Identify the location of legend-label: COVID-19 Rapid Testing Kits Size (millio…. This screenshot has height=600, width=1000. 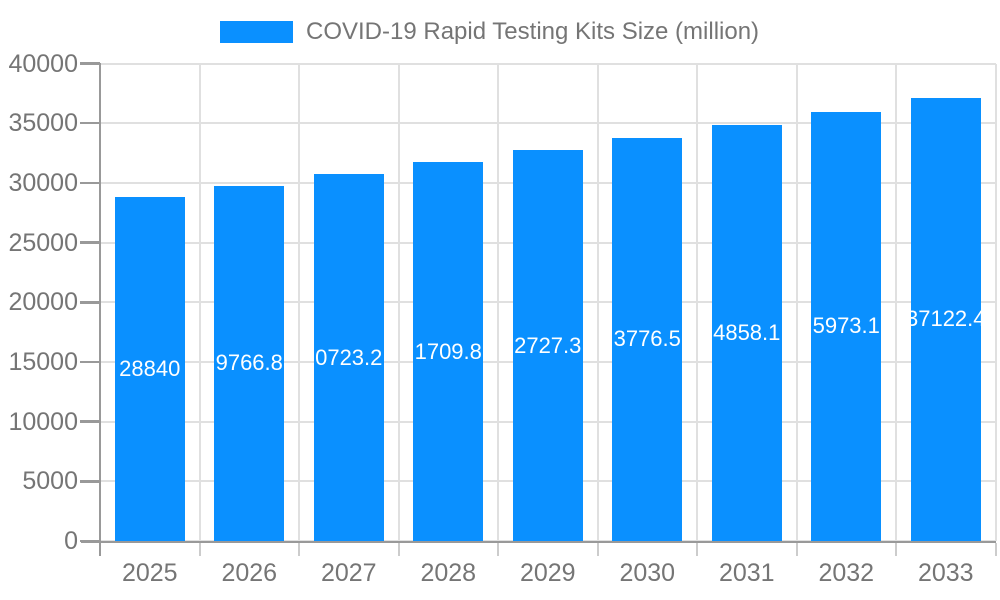
(533, 31).